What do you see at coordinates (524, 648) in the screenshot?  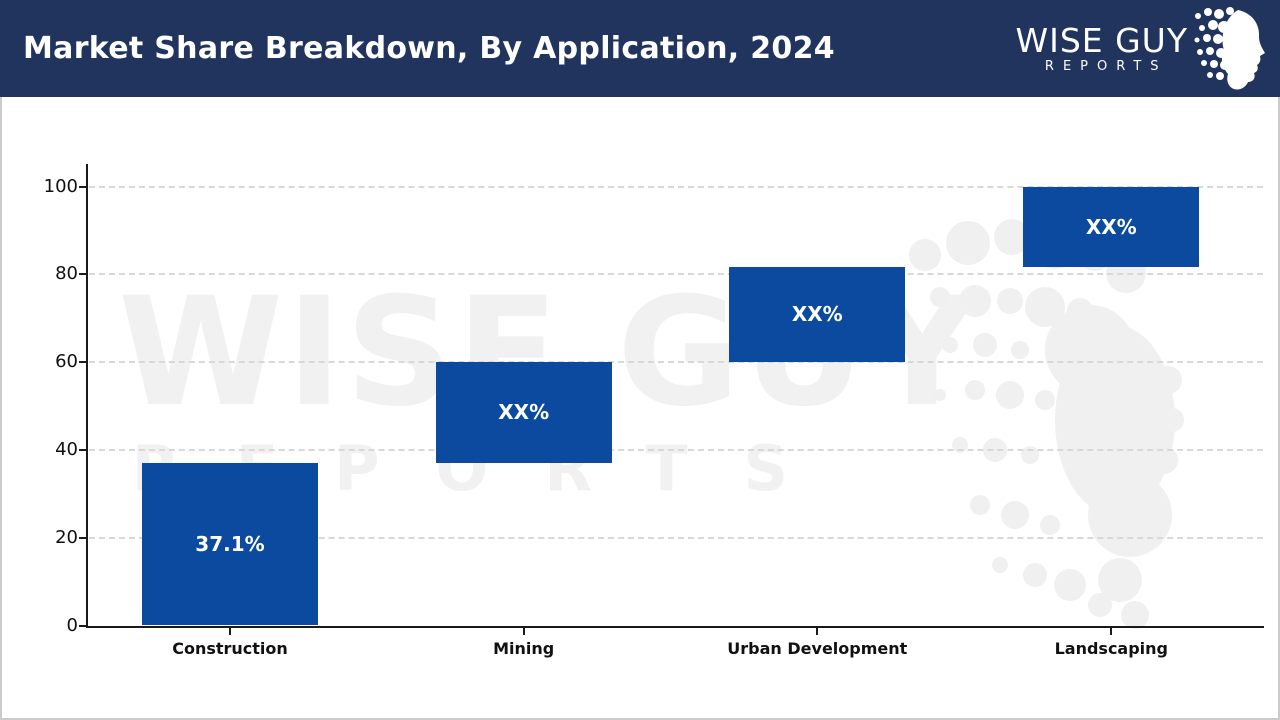 I see `x-category-label: Mining` at bounding box center [524, 648].